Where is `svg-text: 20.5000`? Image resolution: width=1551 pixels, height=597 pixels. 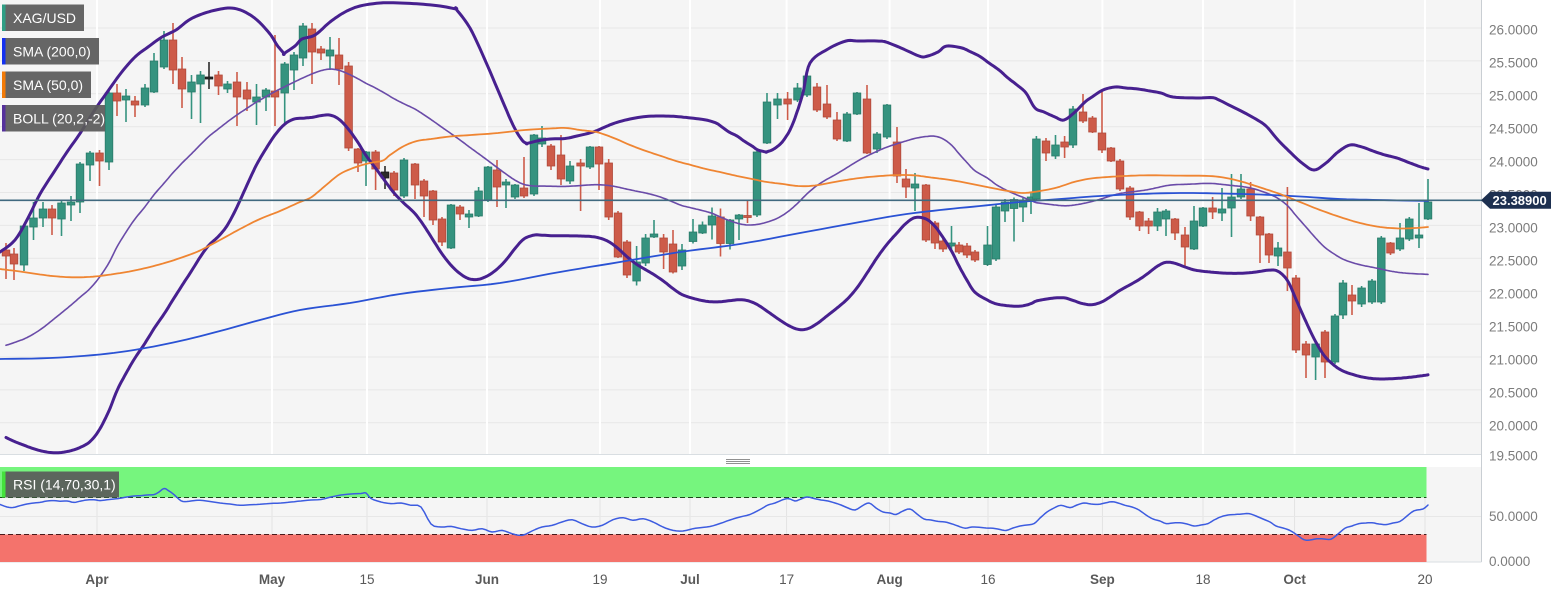
svg-text: 20.5000 is located at coordinates (1513, 393).